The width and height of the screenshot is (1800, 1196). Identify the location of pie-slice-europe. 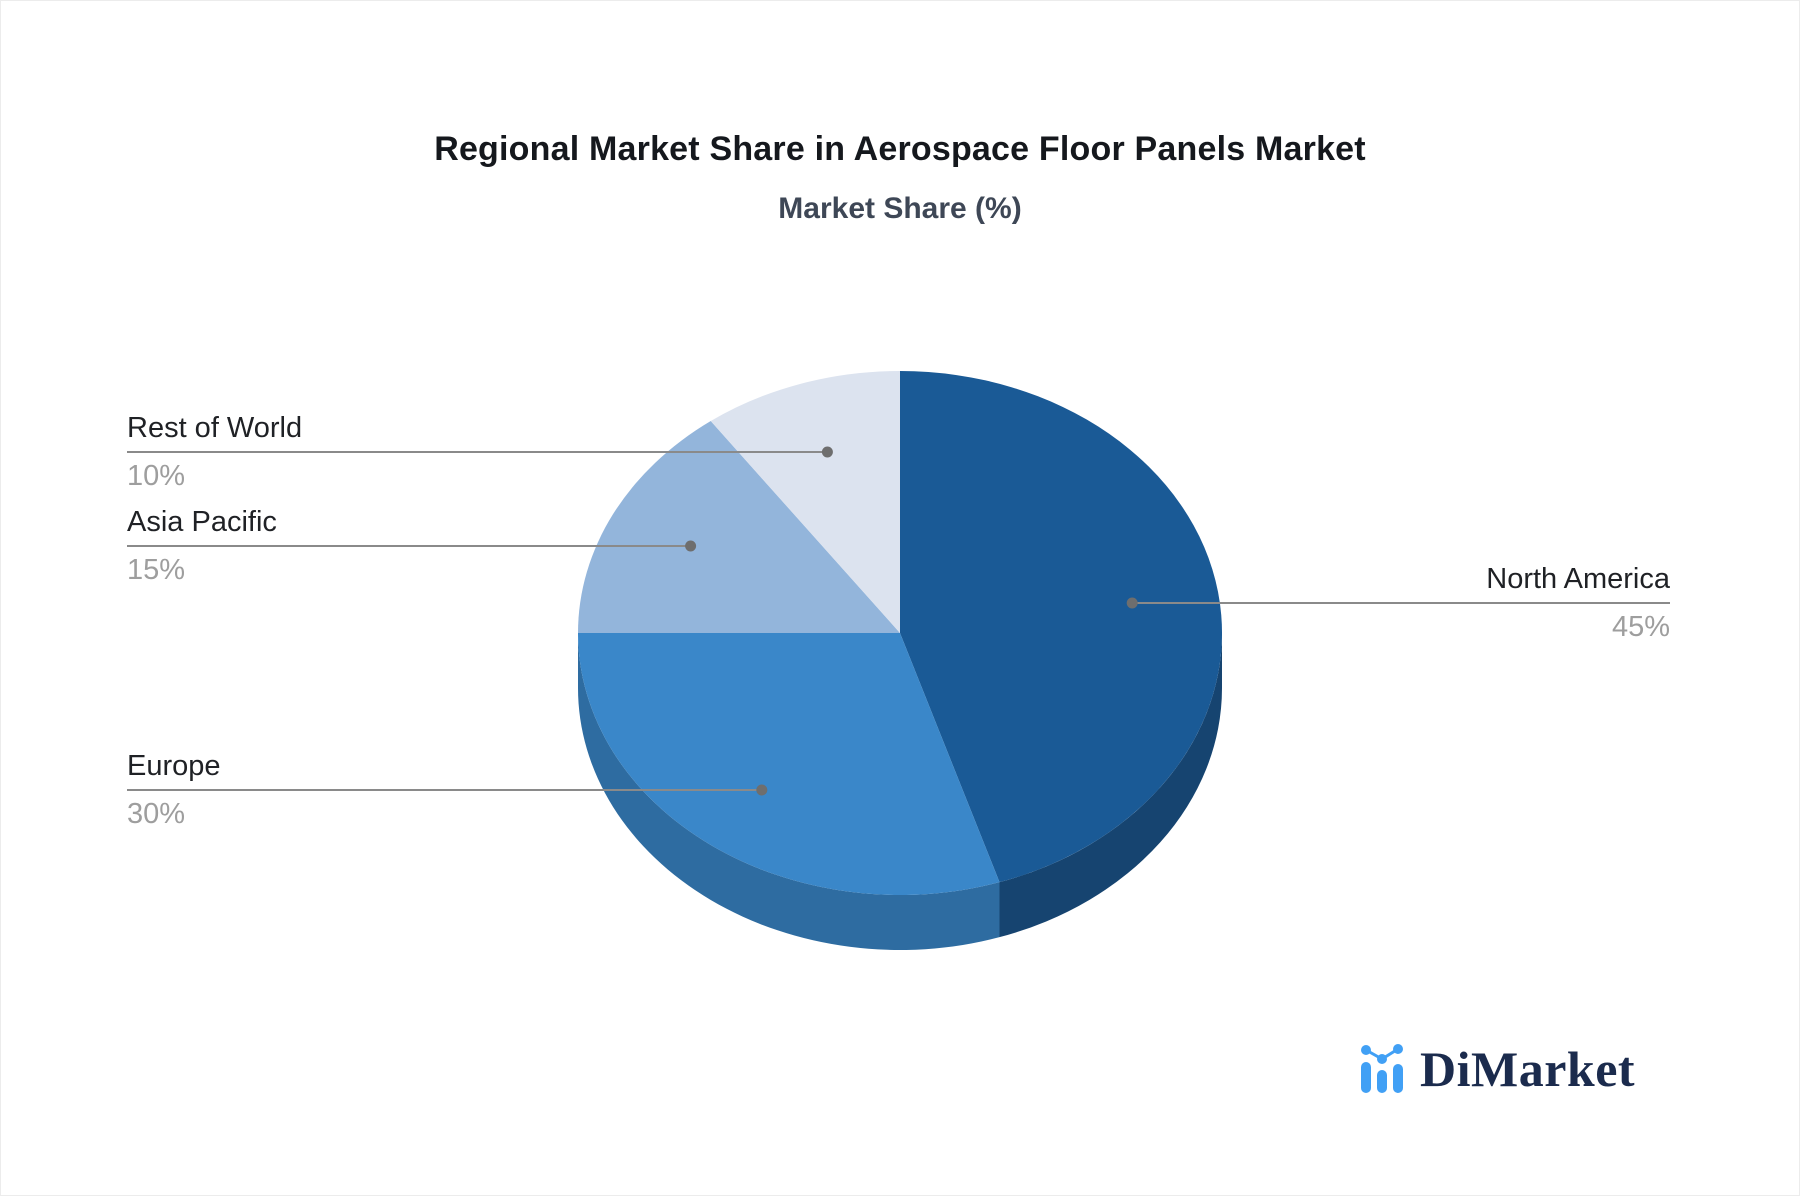
(789, 764).